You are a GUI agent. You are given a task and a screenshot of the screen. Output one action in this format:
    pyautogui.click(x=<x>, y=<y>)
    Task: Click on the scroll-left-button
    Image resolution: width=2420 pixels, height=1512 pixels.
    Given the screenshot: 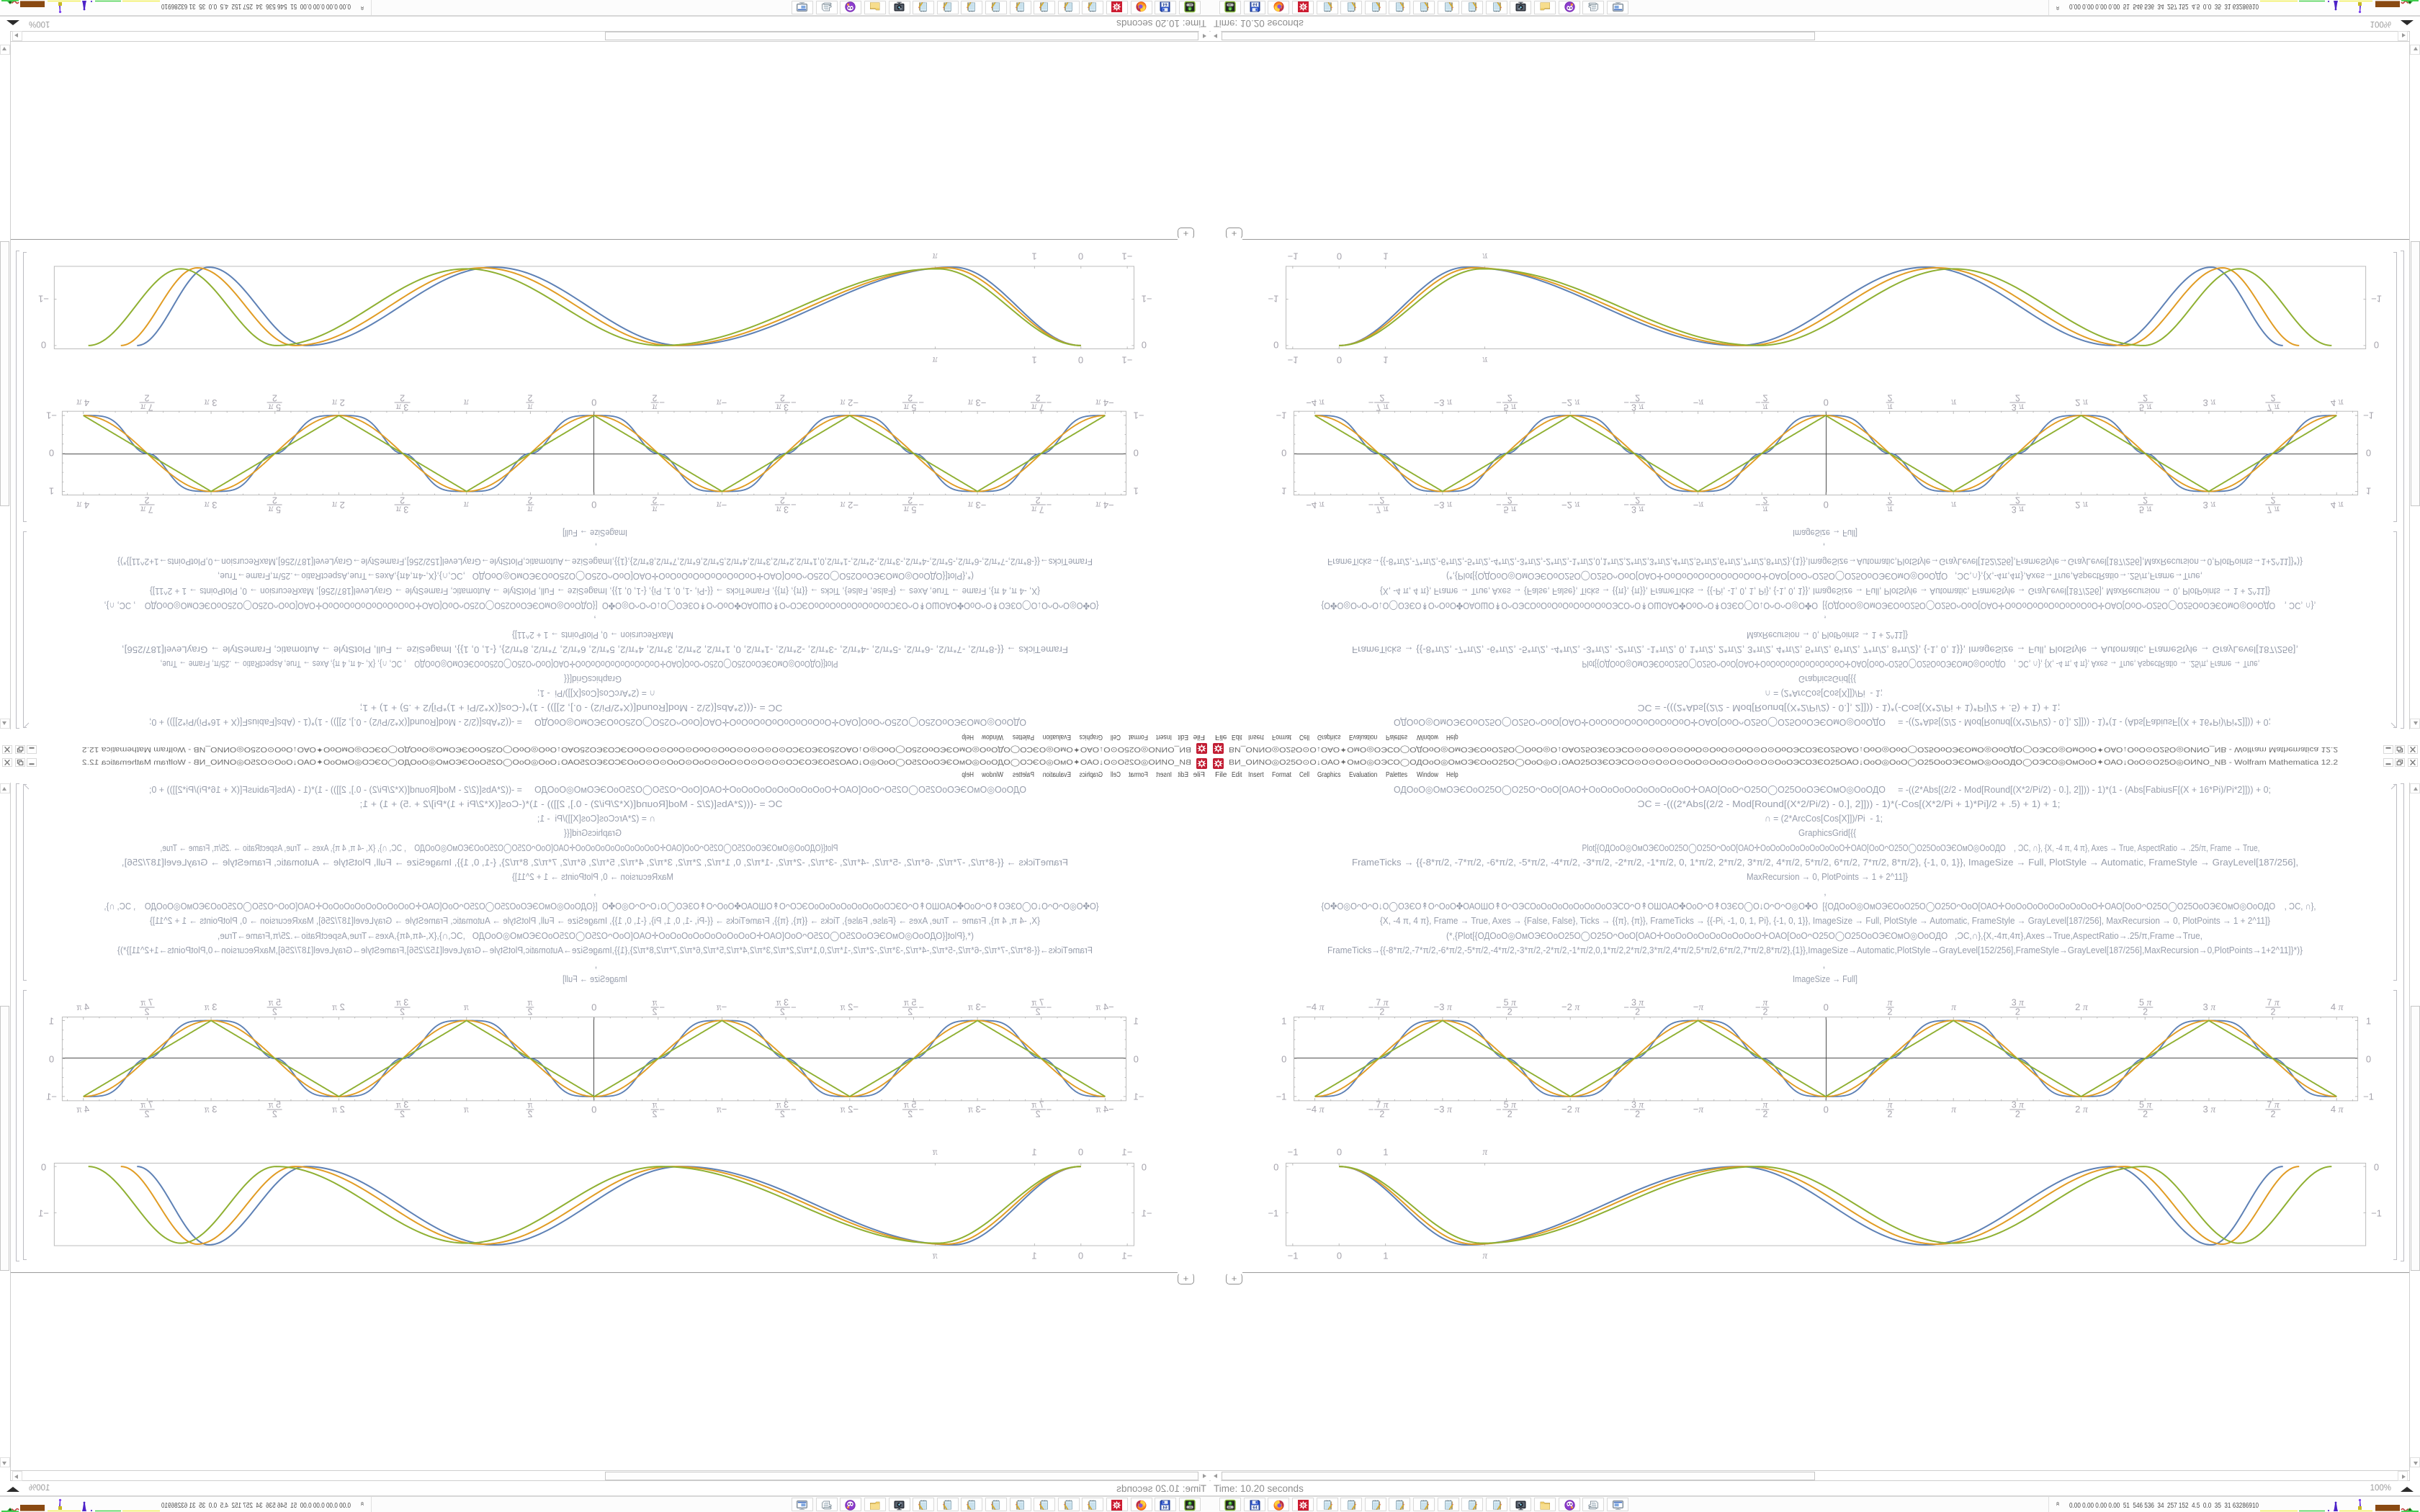 What is the action you would take?
    pyautogui.click(x=1216, y=1476)
    